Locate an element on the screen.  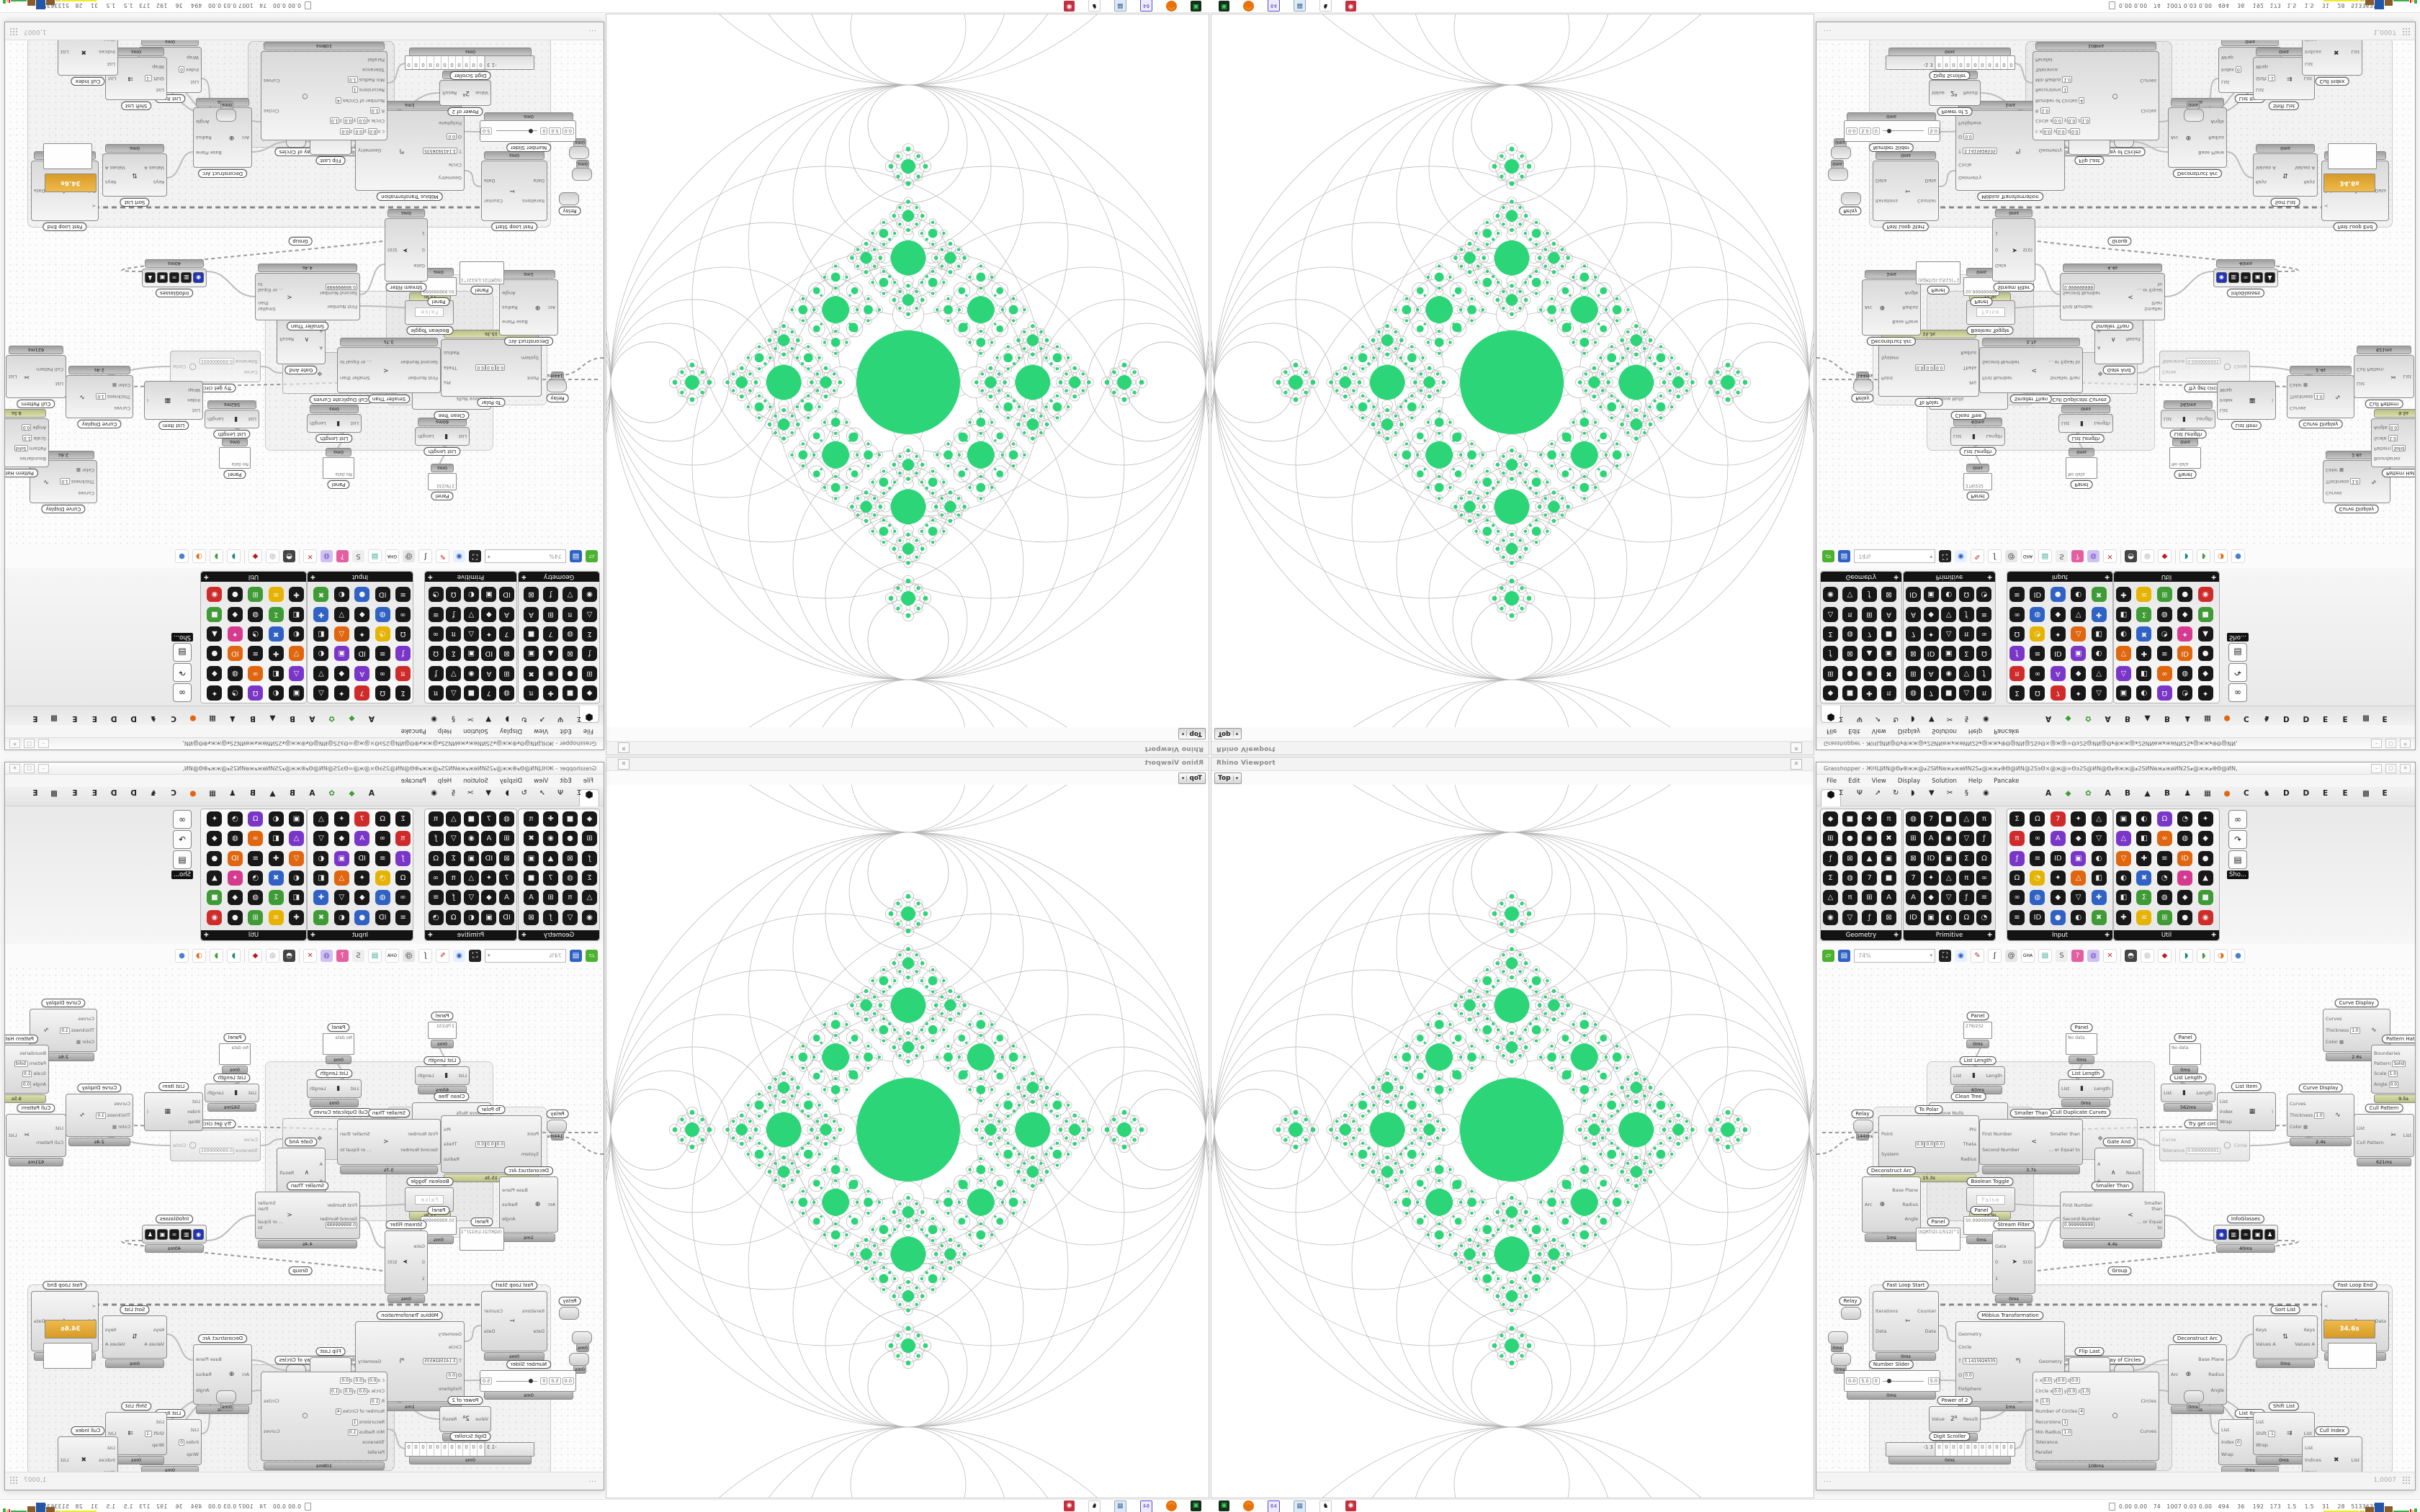
tab-plugin-7: ♟ is located at coordinates (232, 718).